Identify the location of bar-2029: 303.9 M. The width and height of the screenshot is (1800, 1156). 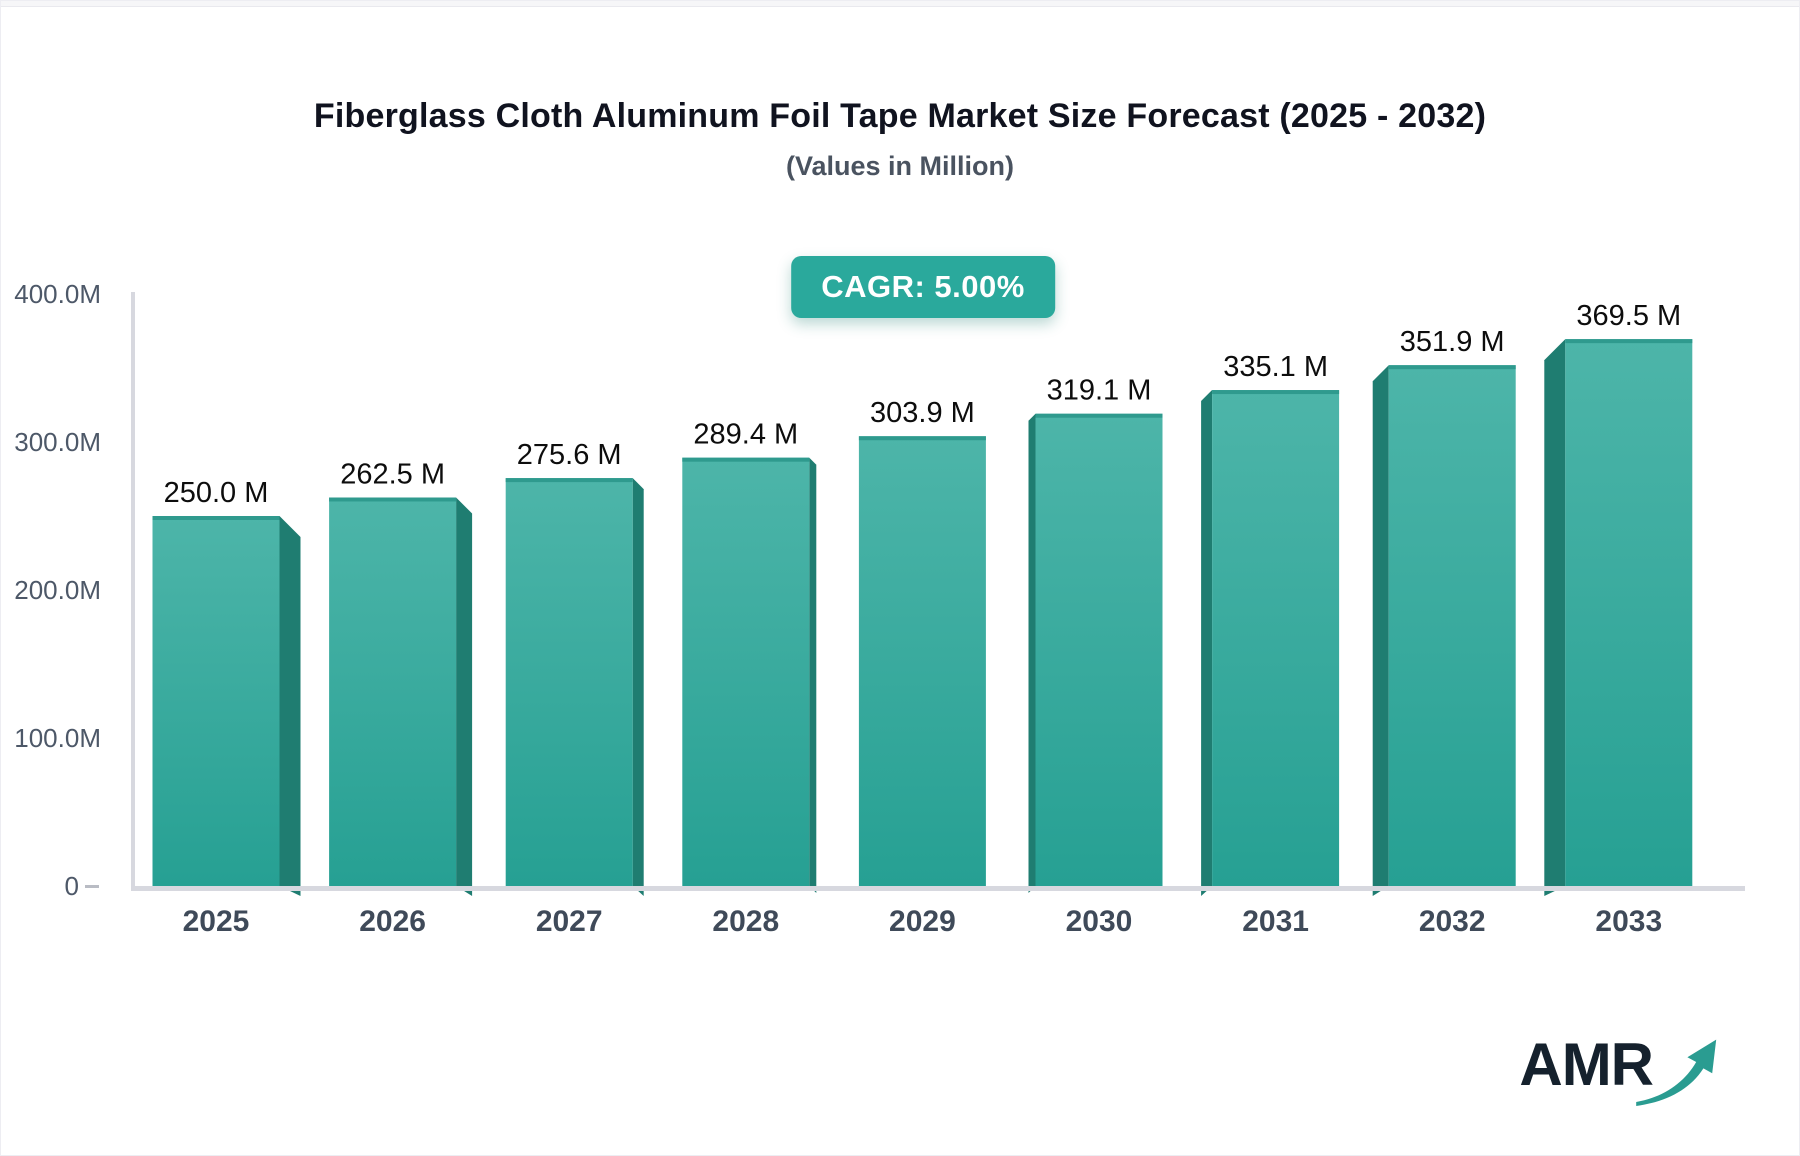
(922, 641).